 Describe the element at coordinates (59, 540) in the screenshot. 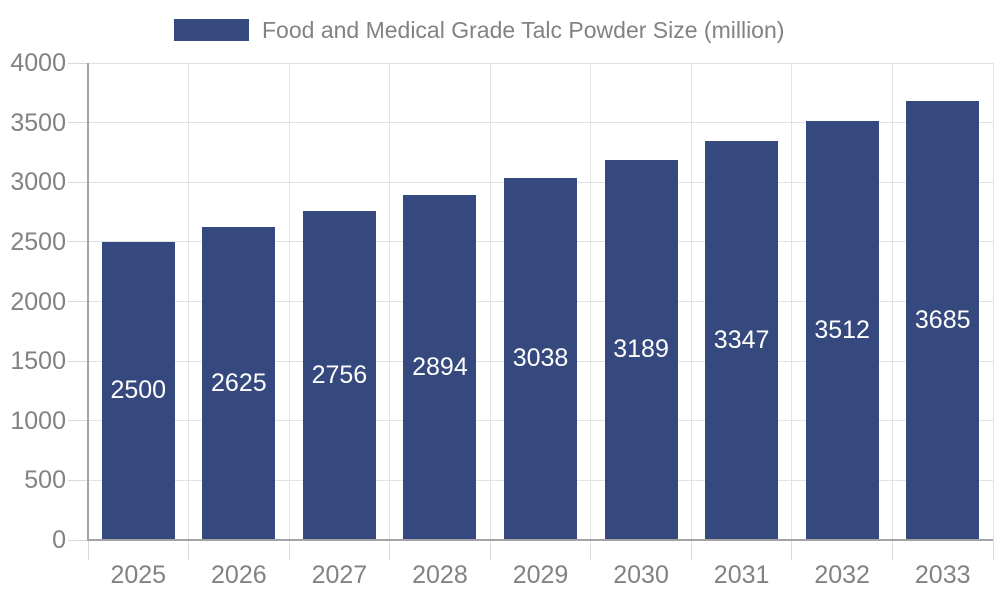

I see `y-tick-label: 0` at that location.